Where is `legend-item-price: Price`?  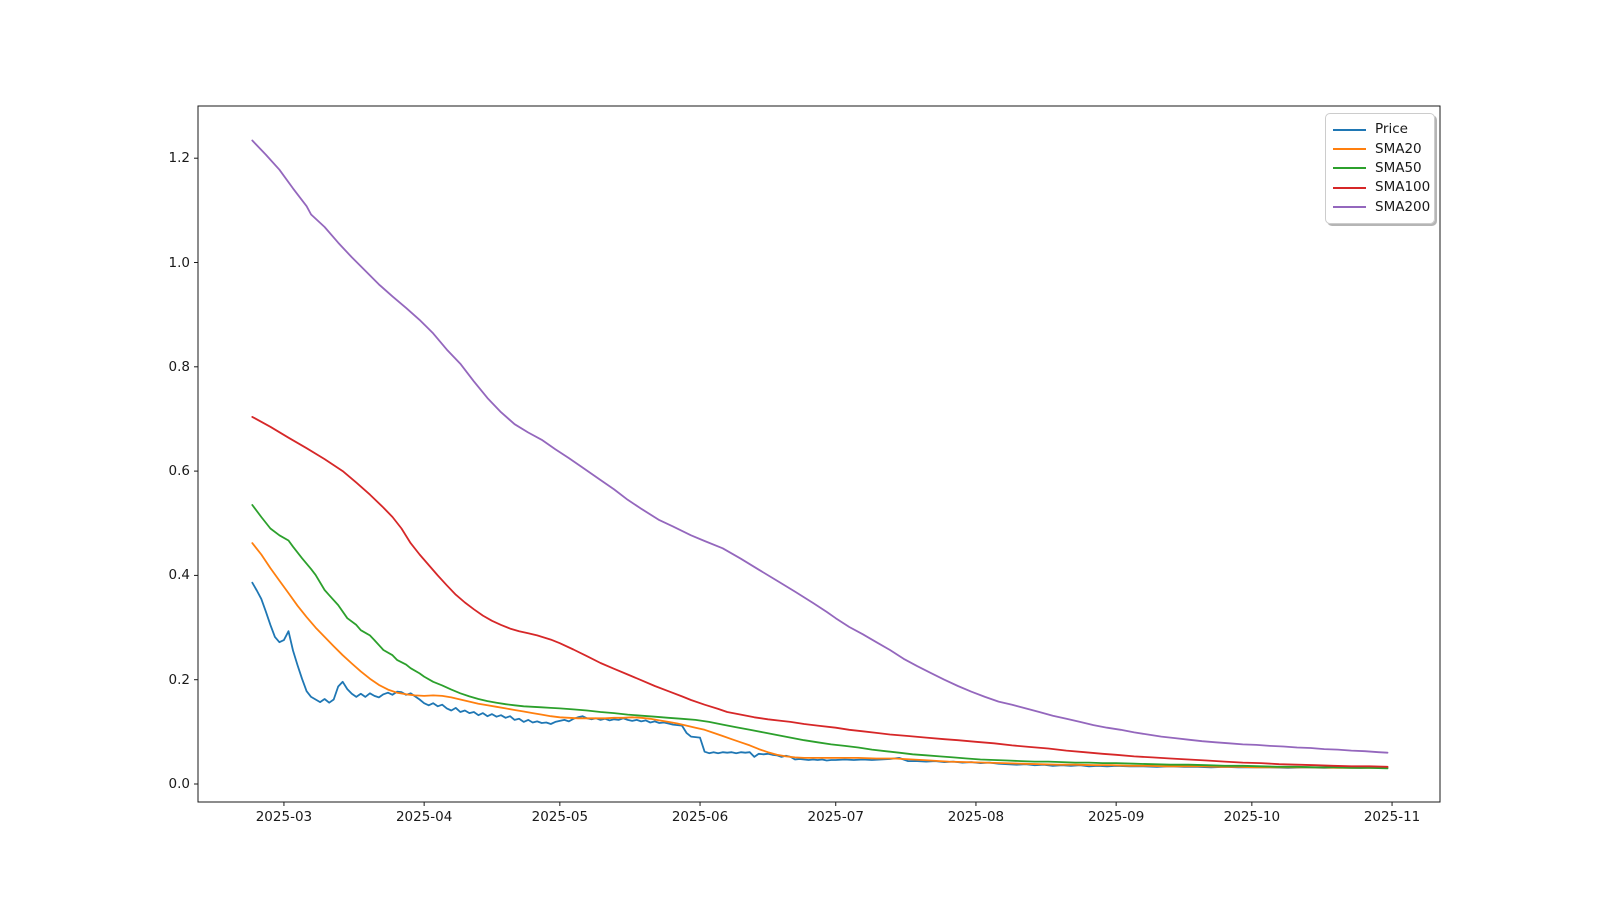
legend-item-price: Price is located at coordinates (1380, 129).